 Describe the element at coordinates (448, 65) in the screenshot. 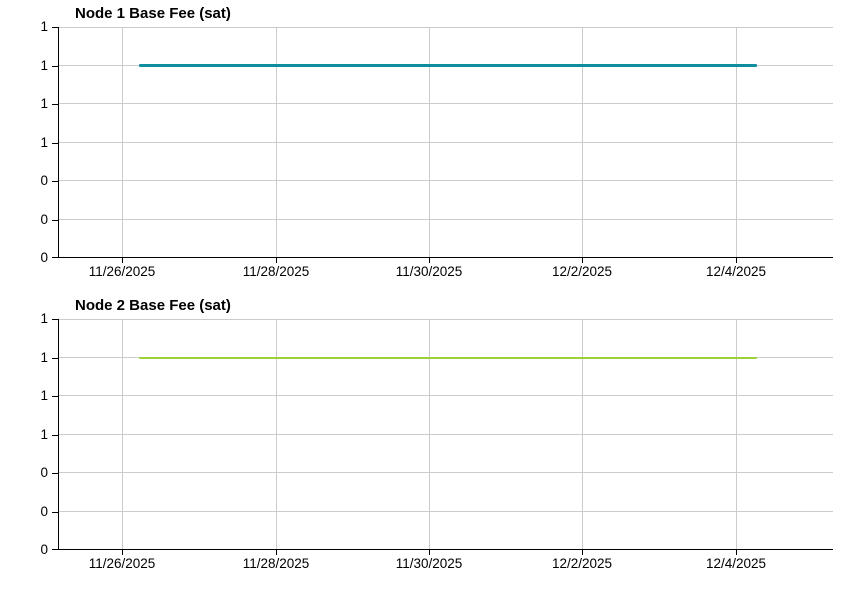

I see `series-line-node-1-base-fee` at that location.